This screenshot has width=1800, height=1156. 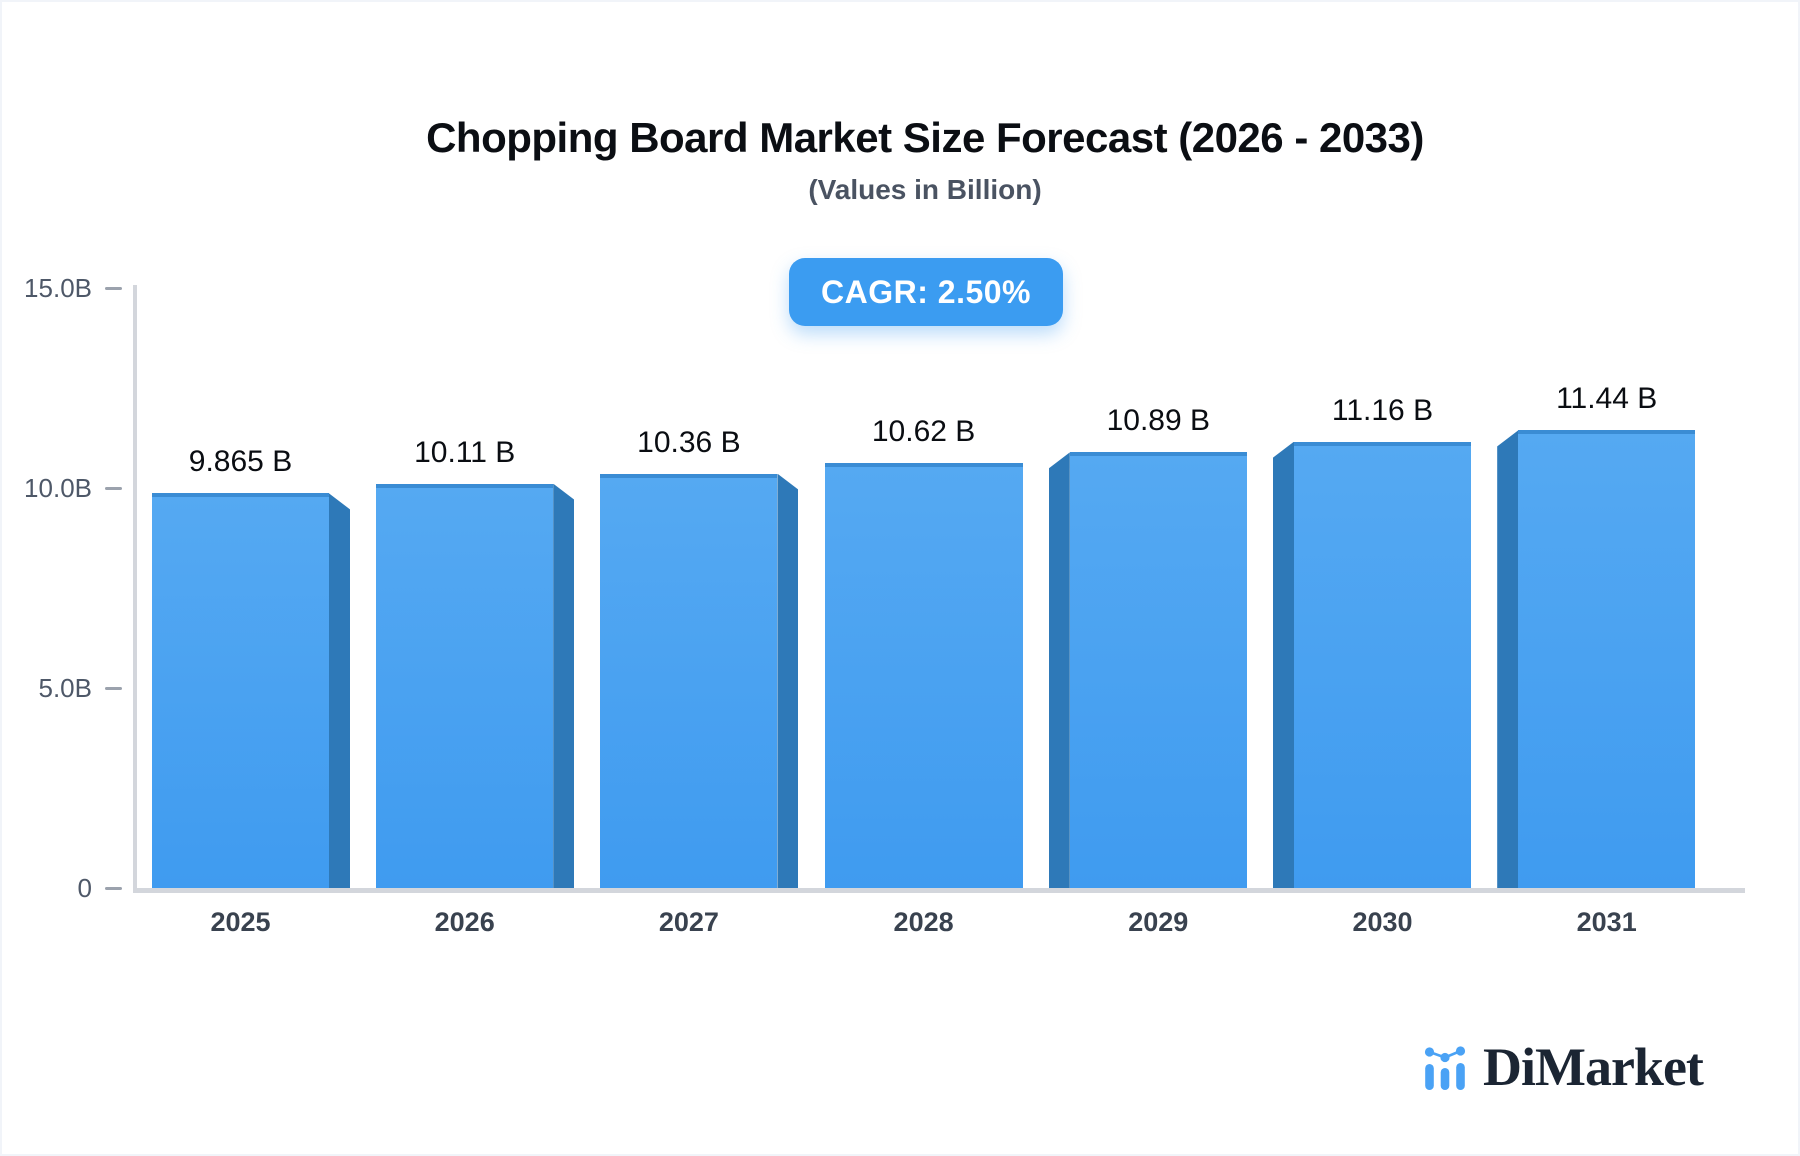 What do you see at coordinates (240, 922) in the screenshot?
I see `x-axis-tick-label: 2025` at bounding box center [240, 922].